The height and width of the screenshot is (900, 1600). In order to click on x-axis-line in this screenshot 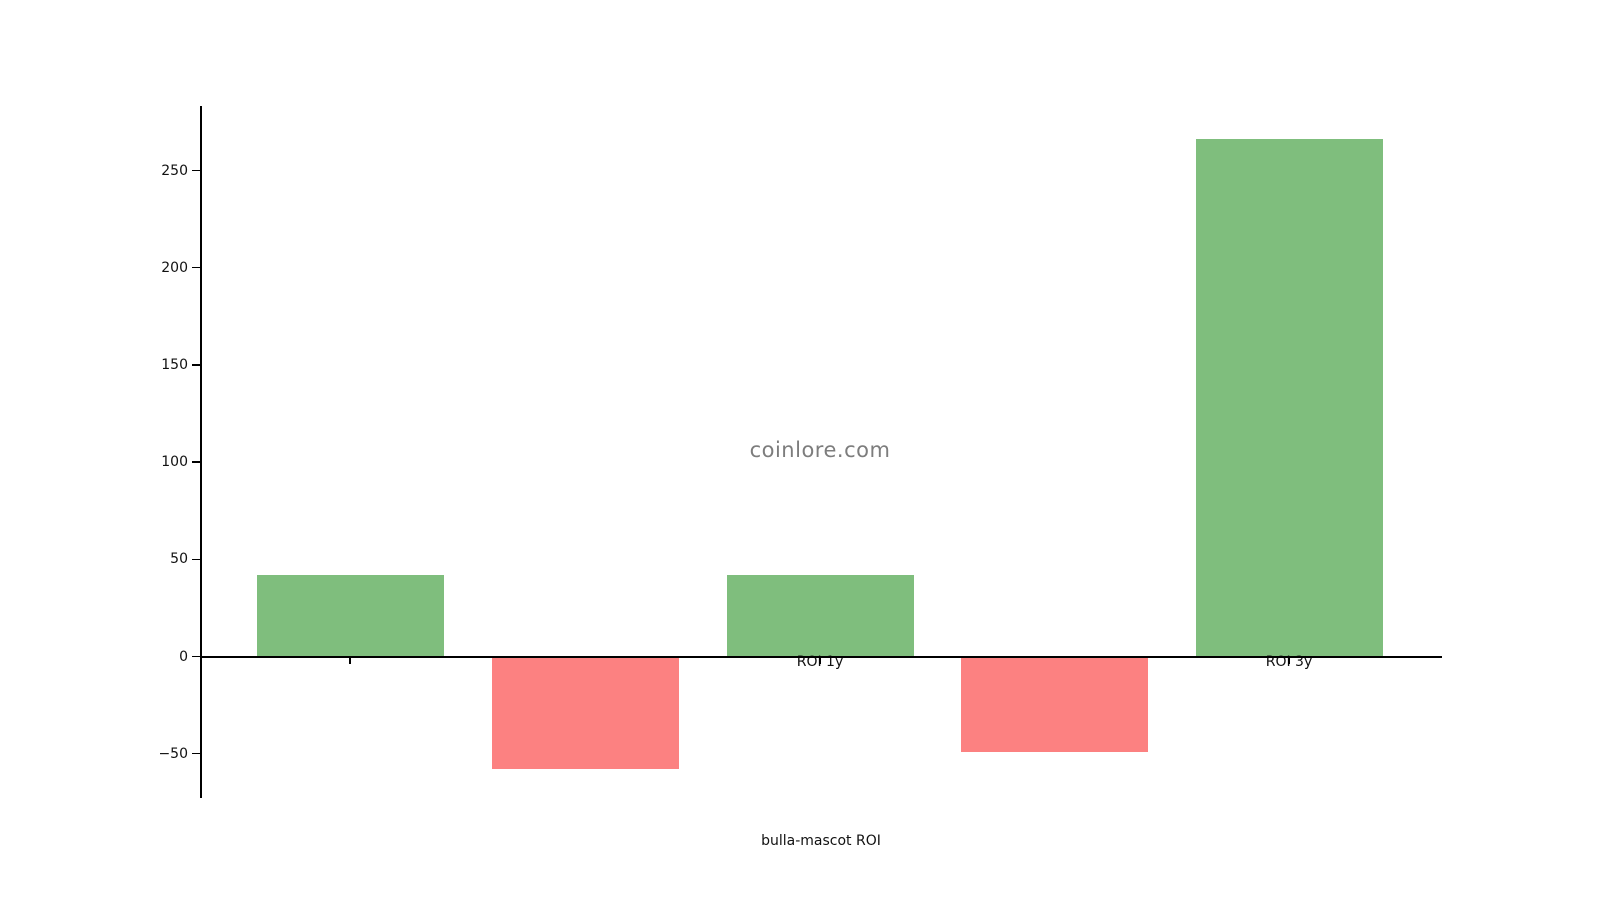, I will do `click(821, 656)`.